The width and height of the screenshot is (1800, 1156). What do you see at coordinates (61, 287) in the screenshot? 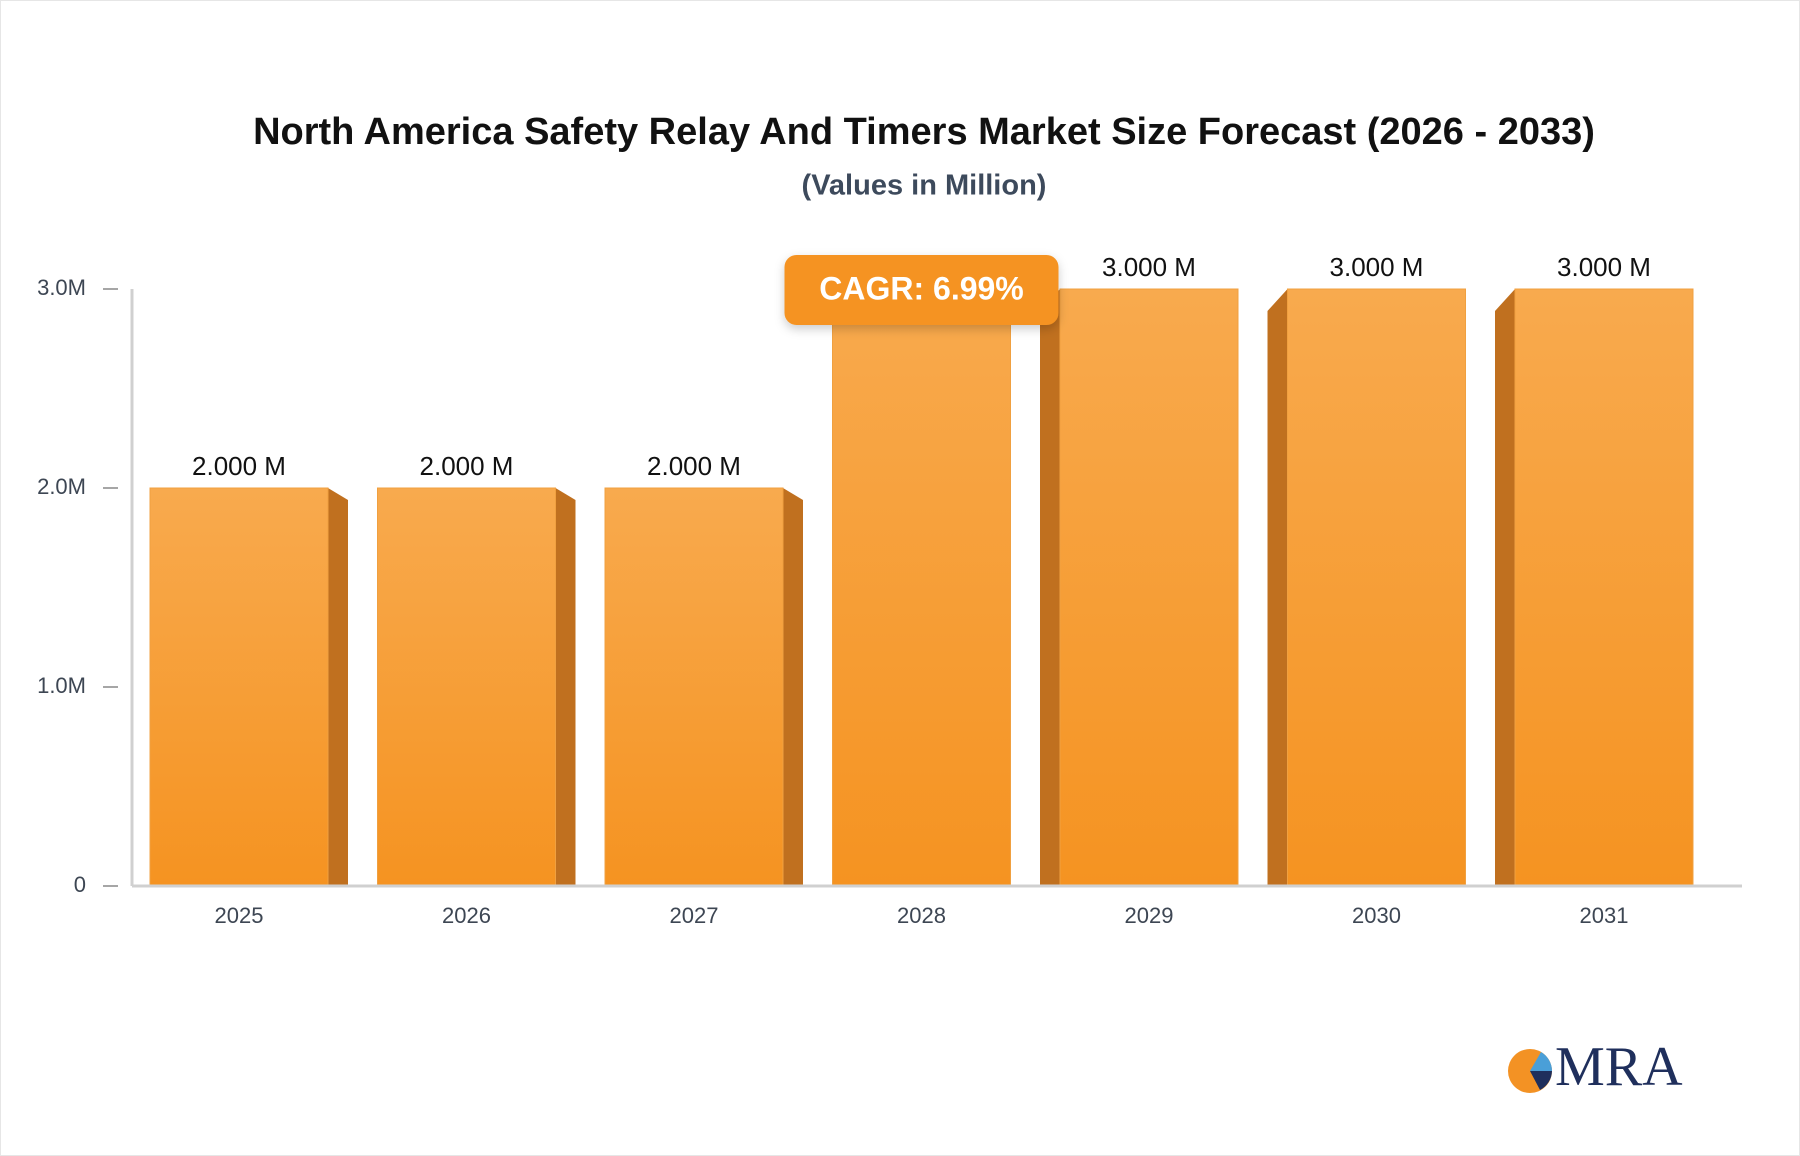
I see `y-tick-label: 3.0M` at bounding box center [61, 287].